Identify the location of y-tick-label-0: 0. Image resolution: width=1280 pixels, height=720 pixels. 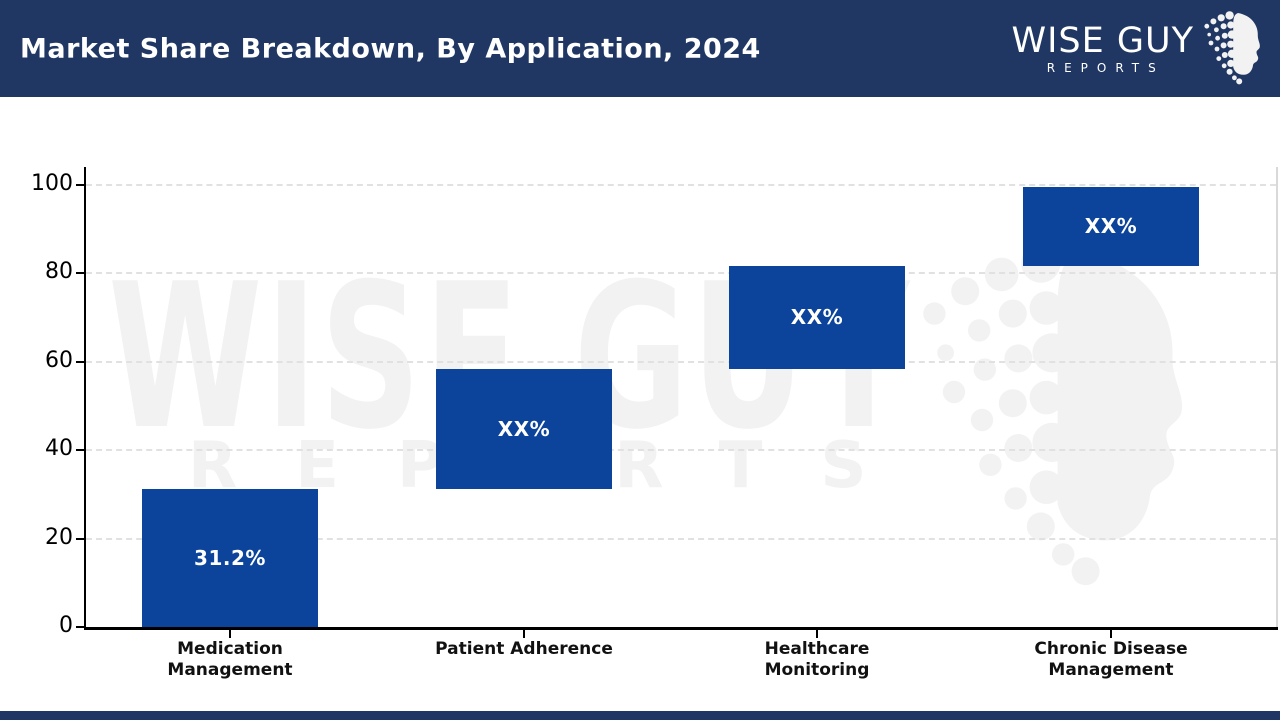
(66, 625).